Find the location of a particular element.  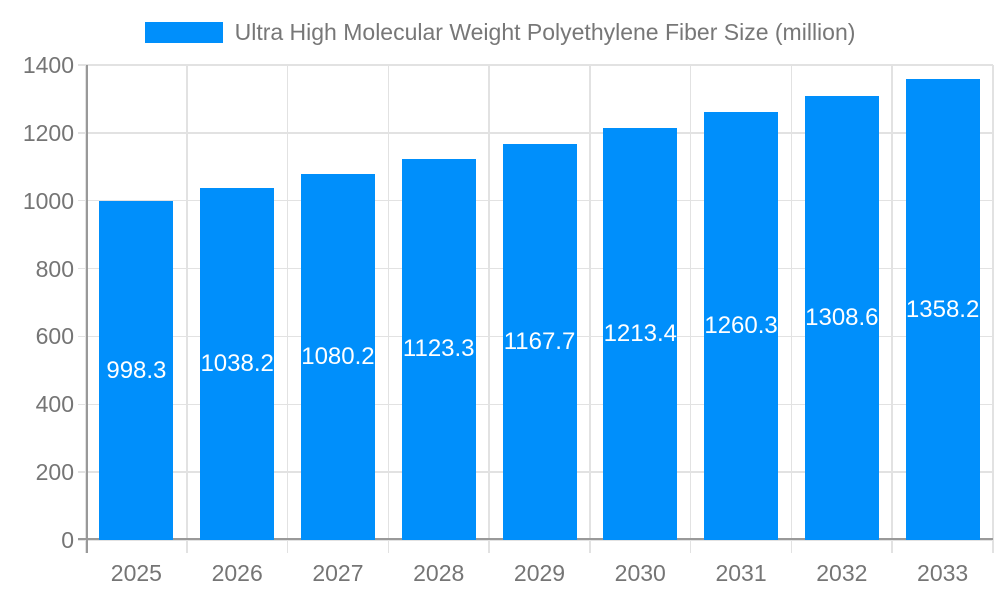

bar-2032 is located at coordinates (841, 318).